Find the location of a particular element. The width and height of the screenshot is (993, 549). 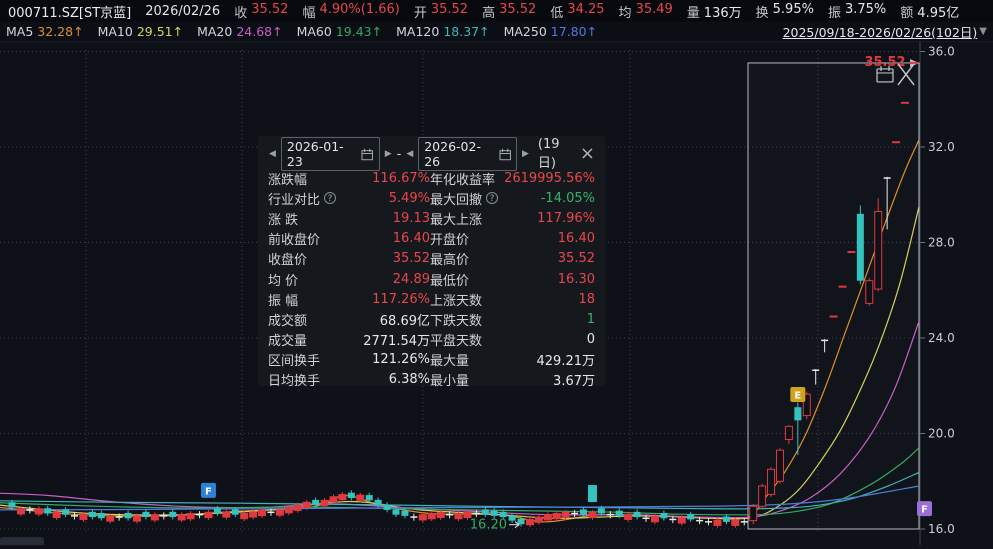

start-date-picker: 2026-01-23 is located at coordinates (330, 154).